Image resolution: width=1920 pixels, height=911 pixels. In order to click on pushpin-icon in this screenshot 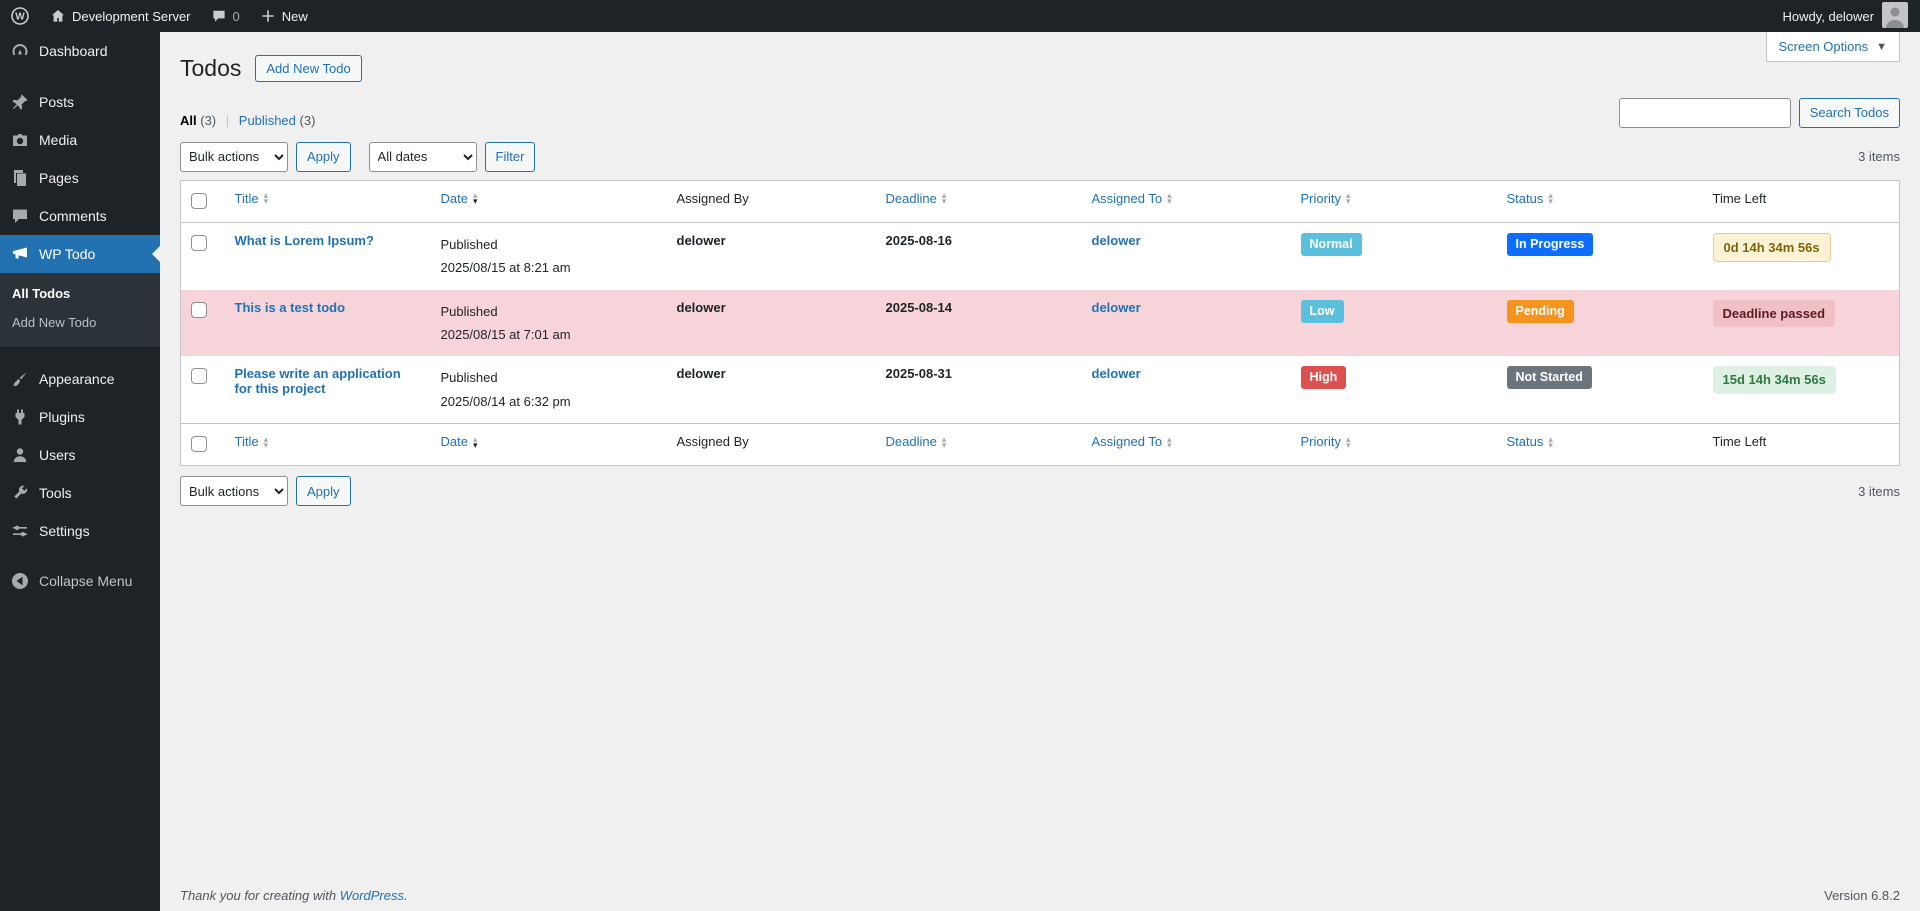, I will do `click(20, 102)`.